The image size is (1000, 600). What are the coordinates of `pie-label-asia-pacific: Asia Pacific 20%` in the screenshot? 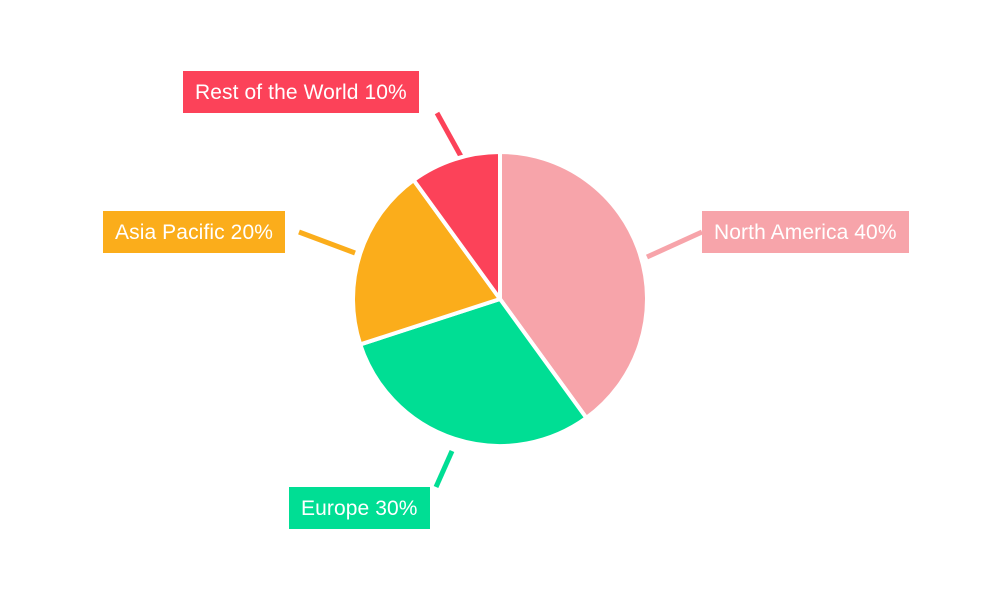 It's located at (194, 232).